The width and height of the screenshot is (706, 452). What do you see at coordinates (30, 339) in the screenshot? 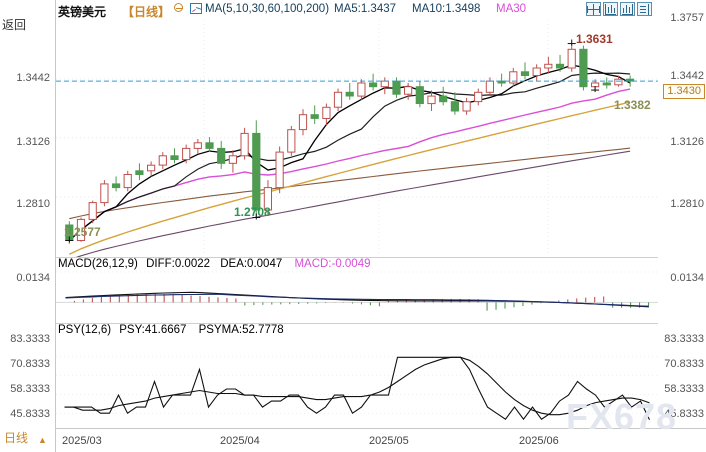
I see `psy-axis-left-tick: 83.3333` at bounding box center [30, 339].